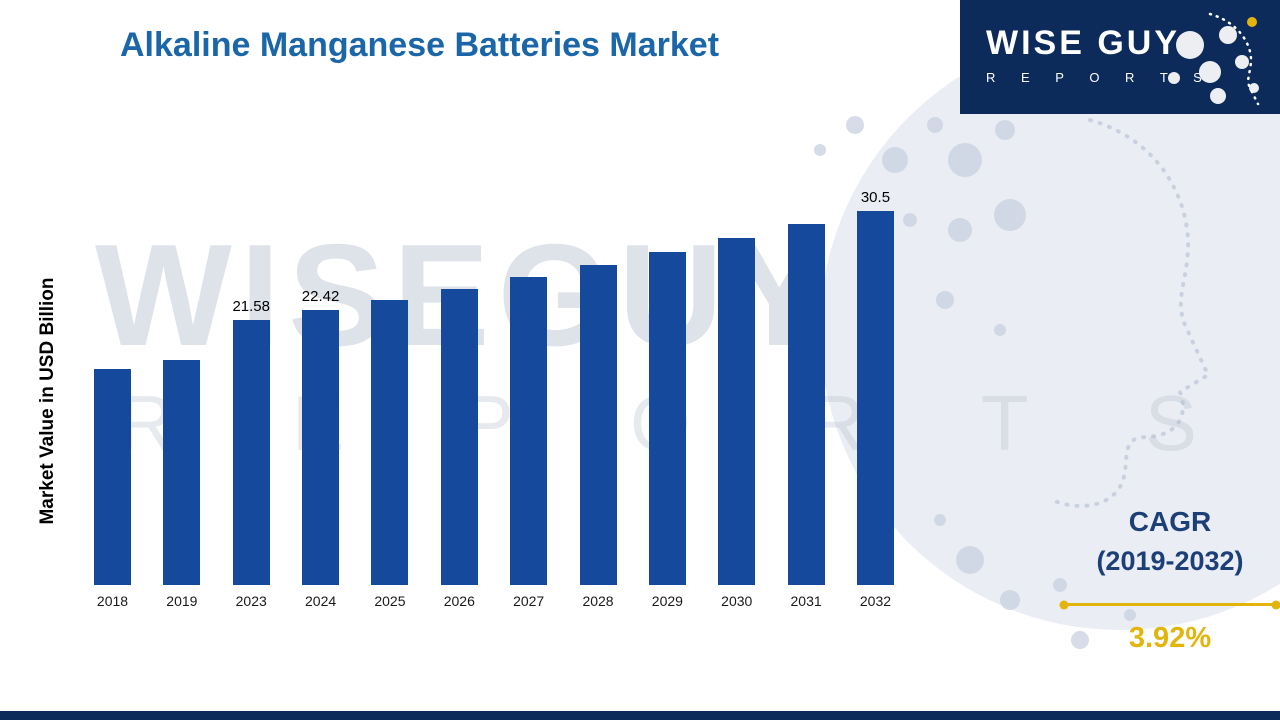 The width and height of the screenshot is (1280, 720). I want to click on bar-group-2023: 21.58, so click(251, 382).